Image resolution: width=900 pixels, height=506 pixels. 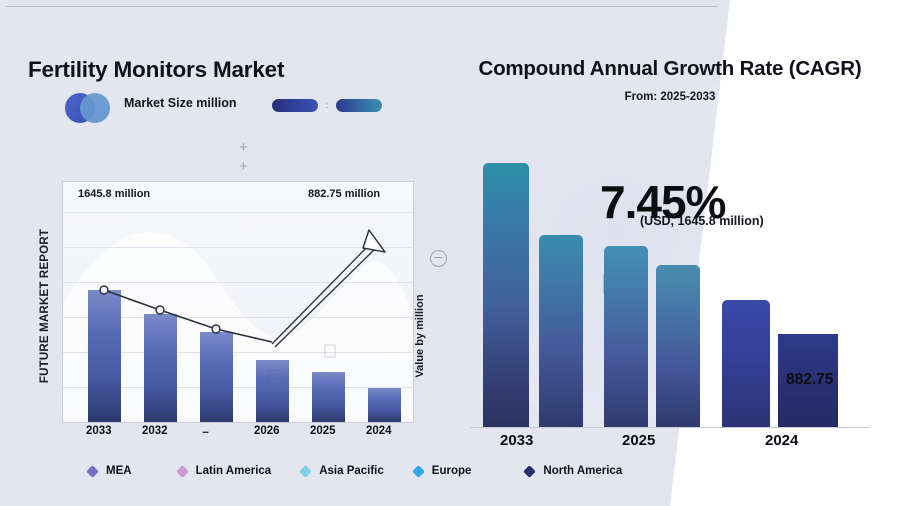 What do you see at coordinates (379, 431) in the screenshot?
I see `x-label-5: 2024` at bounding box center [379, 431].